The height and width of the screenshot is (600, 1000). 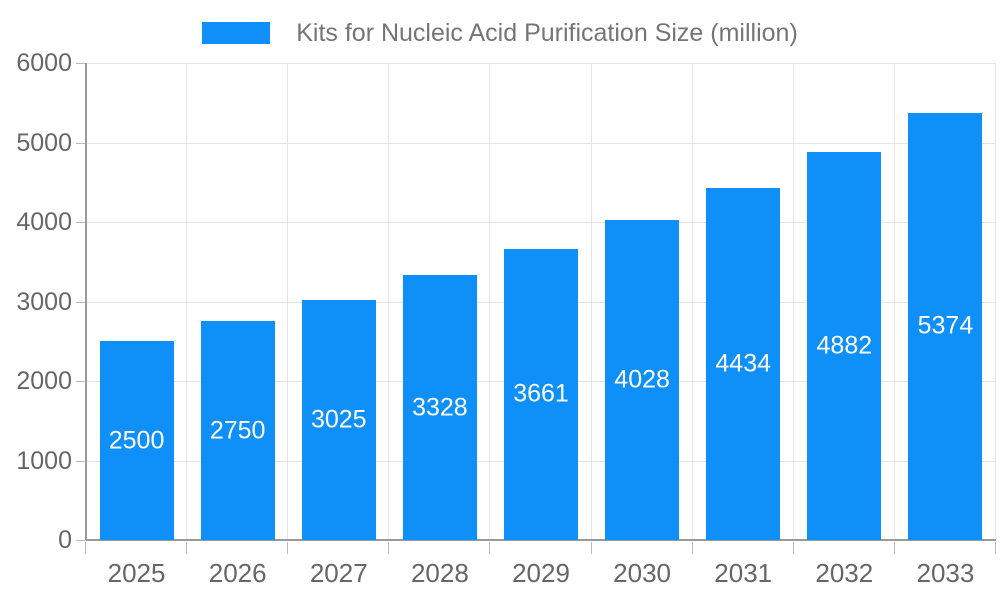 I want to click on y-tick-label: 2000, so click(x=44, y=381).